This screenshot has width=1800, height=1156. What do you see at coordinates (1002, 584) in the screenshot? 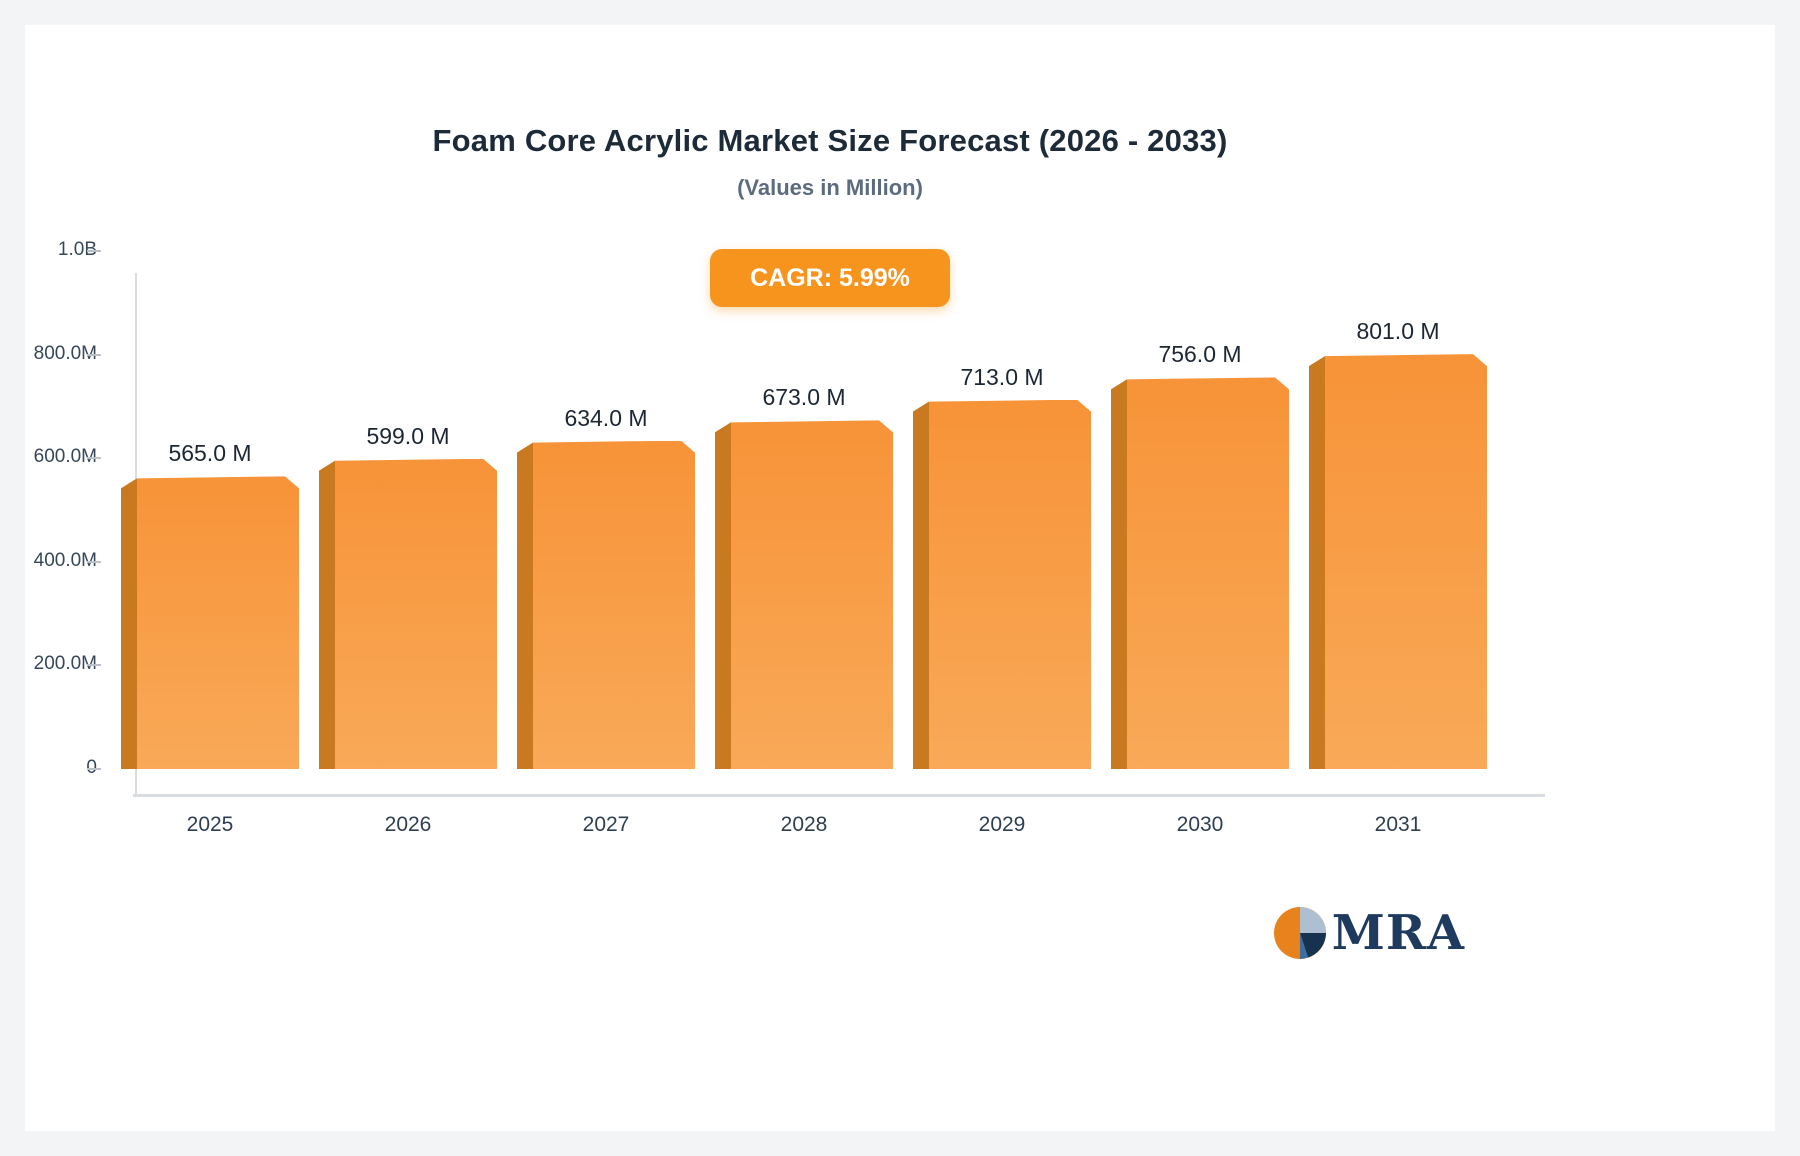
I see `bar-2029` at bounding box center [1002, 584].